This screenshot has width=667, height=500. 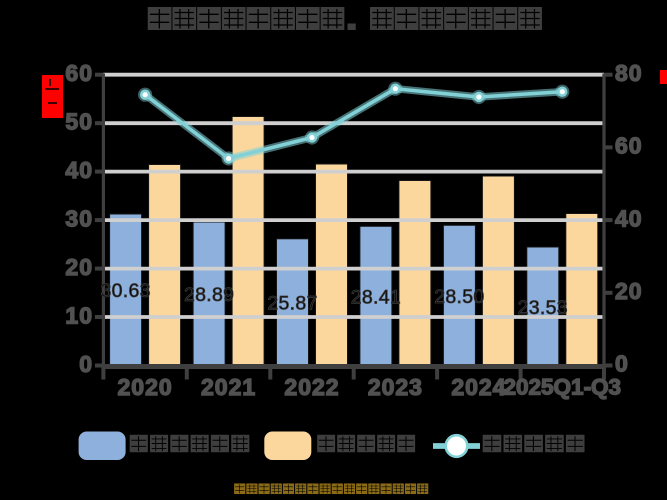 I want to click on svg-text: 23.53, so click(x=543, y=308).